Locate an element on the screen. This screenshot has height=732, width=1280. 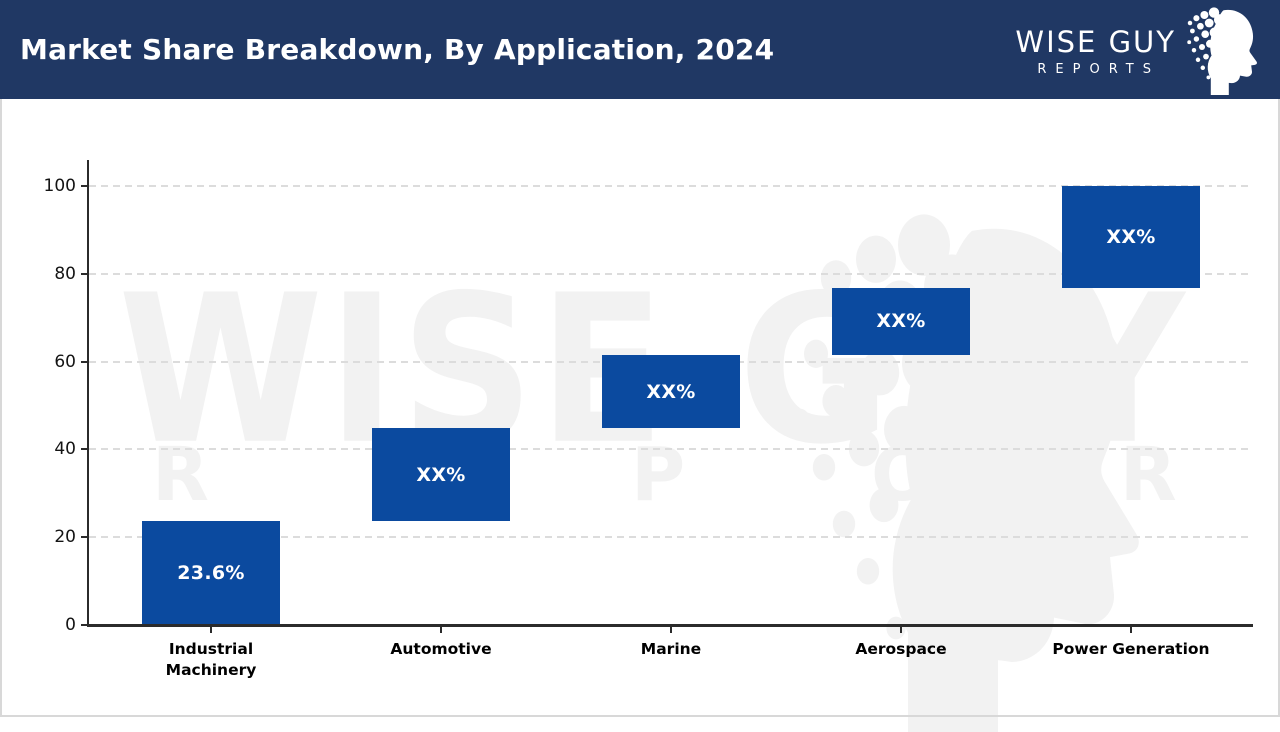
category-label-line: Automotive is located at coordinates (441, 649).